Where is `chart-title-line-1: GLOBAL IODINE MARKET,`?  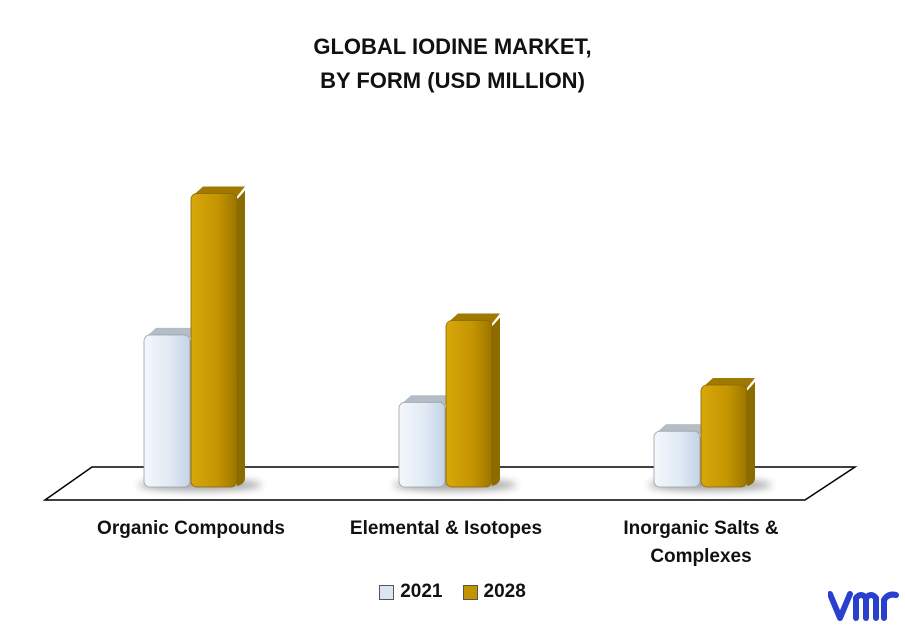
chart-title-line-1: GLOBAL IODINE MARKET, is located at coordinates (452, 46).